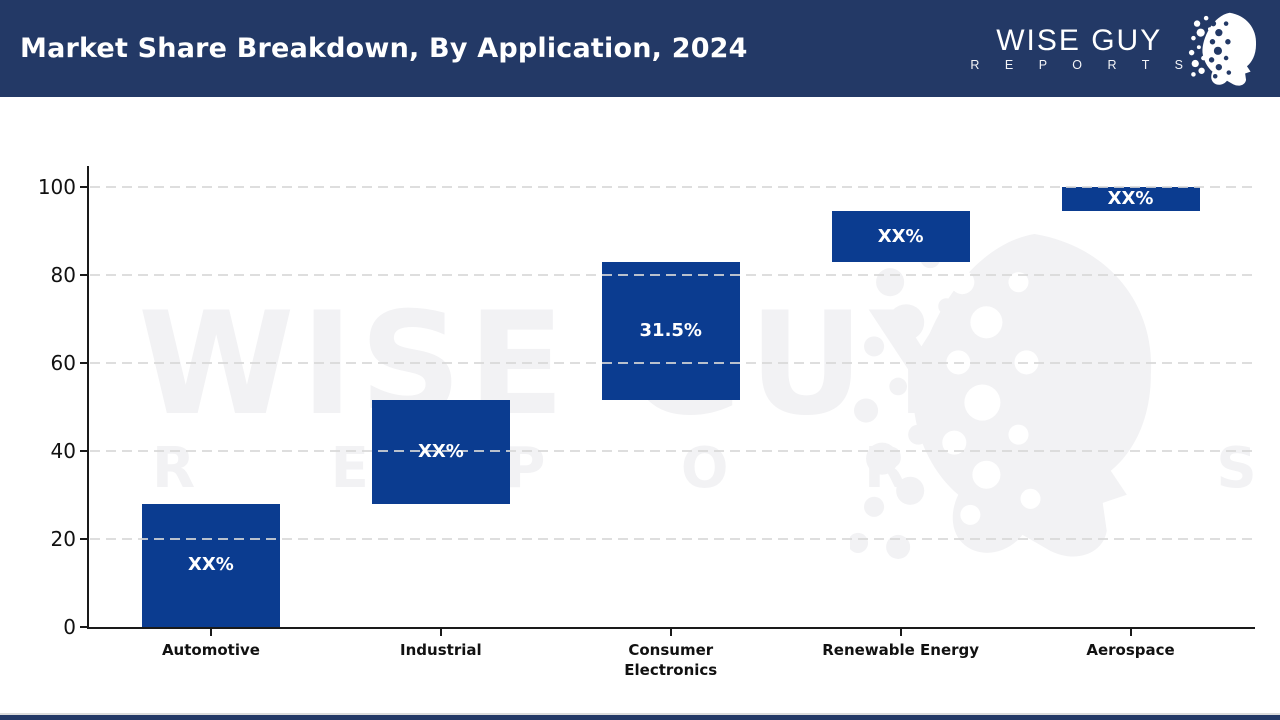 This screenshot has width=1280, height=720. I want to click on bar-aerospace, so click(1130, 199).